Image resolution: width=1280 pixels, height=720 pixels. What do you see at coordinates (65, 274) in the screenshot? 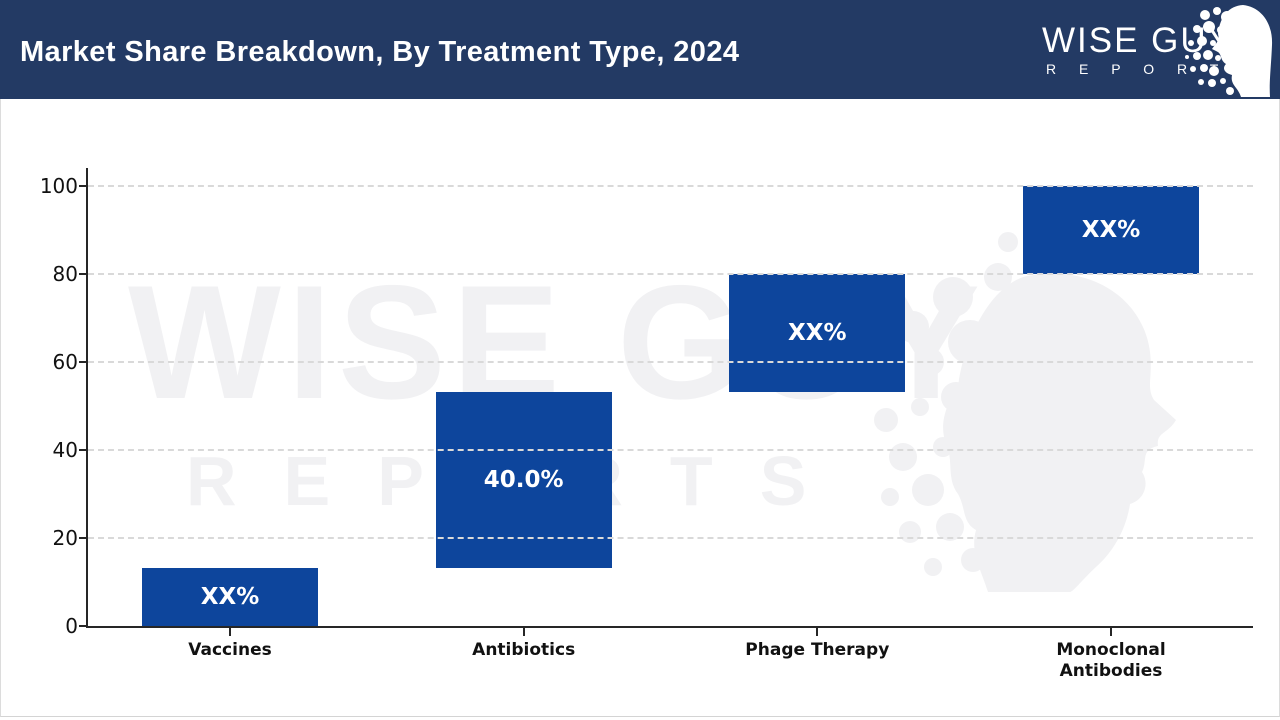
I see `y-tick-label: 80` at bounding box center [65, 274].